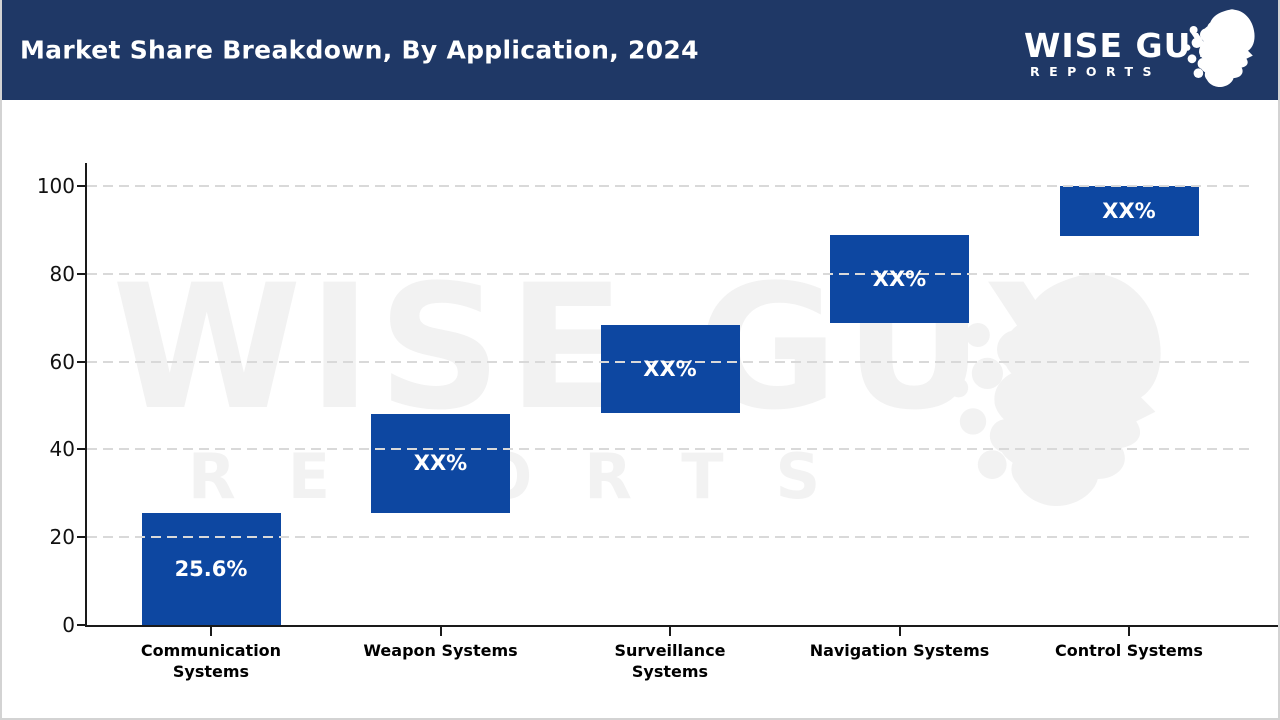 This screenshot has height=720, width=1280. What do you see at coordinates (211, 661) in the screenshot?
I see `x-category-label: Communication Systems` at bounding box center [211, 661].